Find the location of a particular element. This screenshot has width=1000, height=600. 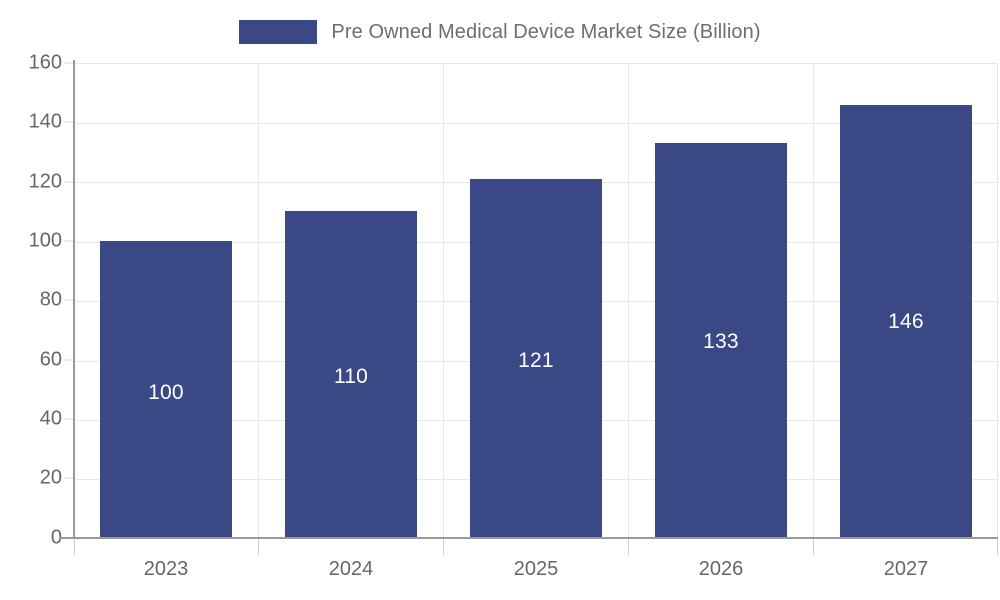

y-tick-label-100: 100 is located at coordinates (45, 240).